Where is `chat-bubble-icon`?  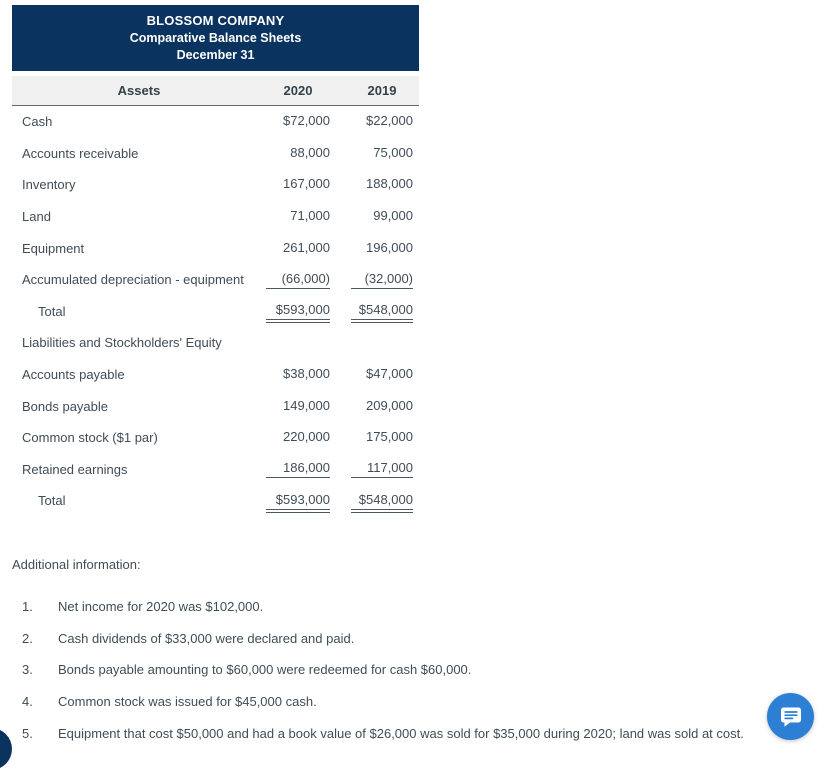 chat-bubble-icon is located at coordinates (791, 717).